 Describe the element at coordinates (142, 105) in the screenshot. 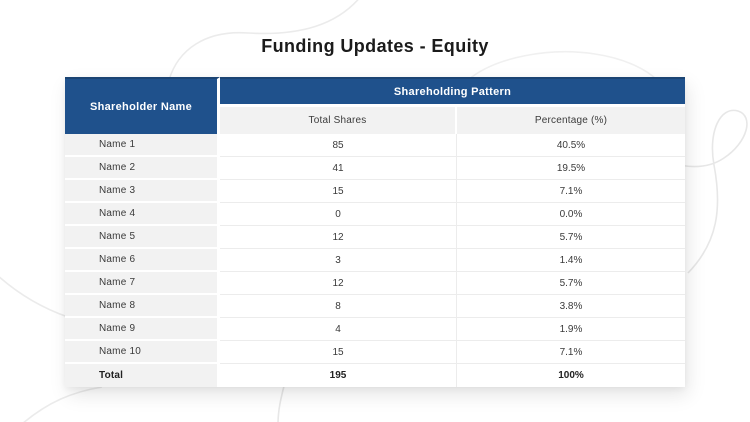

I see `shareholder-name-header: Shareholder Name` at that location.